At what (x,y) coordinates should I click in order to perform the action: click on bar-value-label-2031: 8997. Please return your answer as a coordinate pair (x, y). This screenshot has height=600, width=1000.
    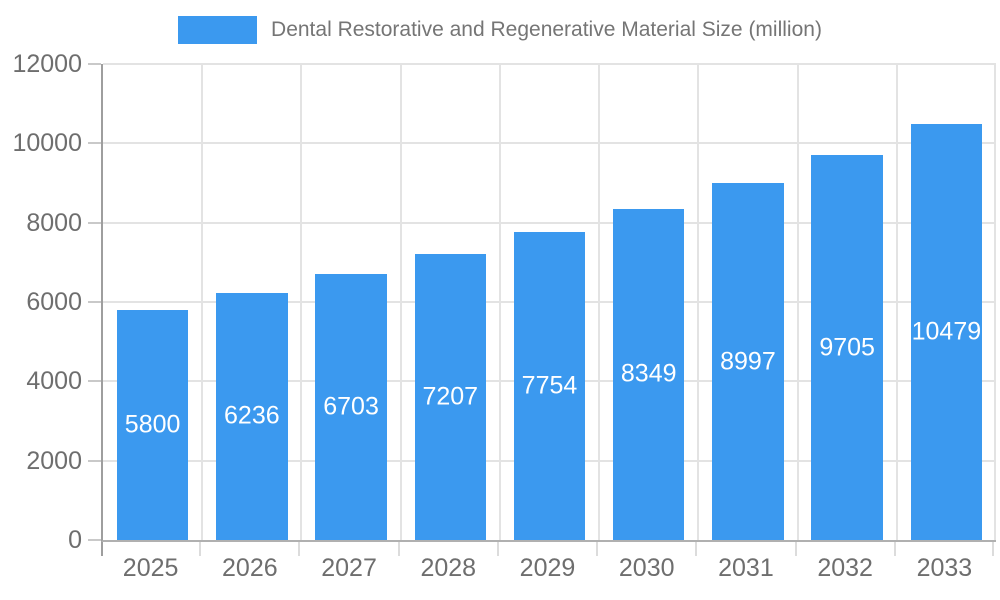
    Looking at the image, I should click on (748, 361).